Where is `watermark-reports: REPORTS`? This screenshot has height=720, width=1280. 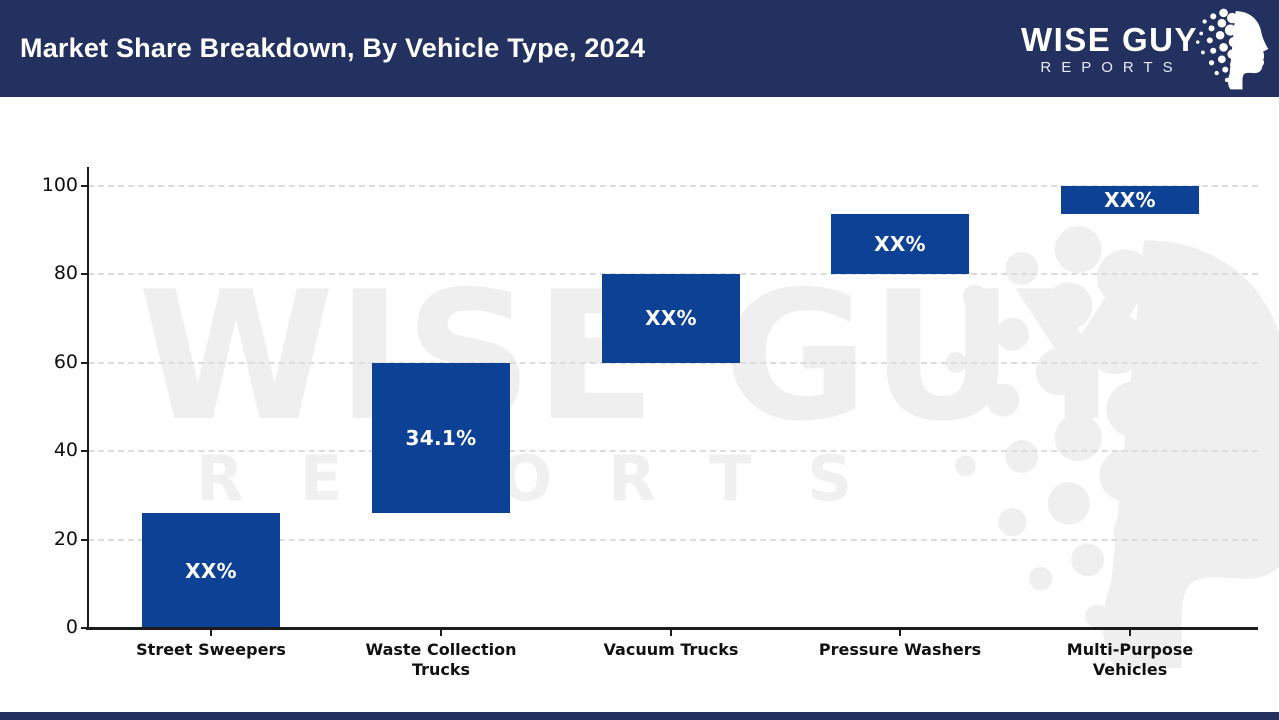 watermark-reports: REPORTS is located at coordinates (552, 478).